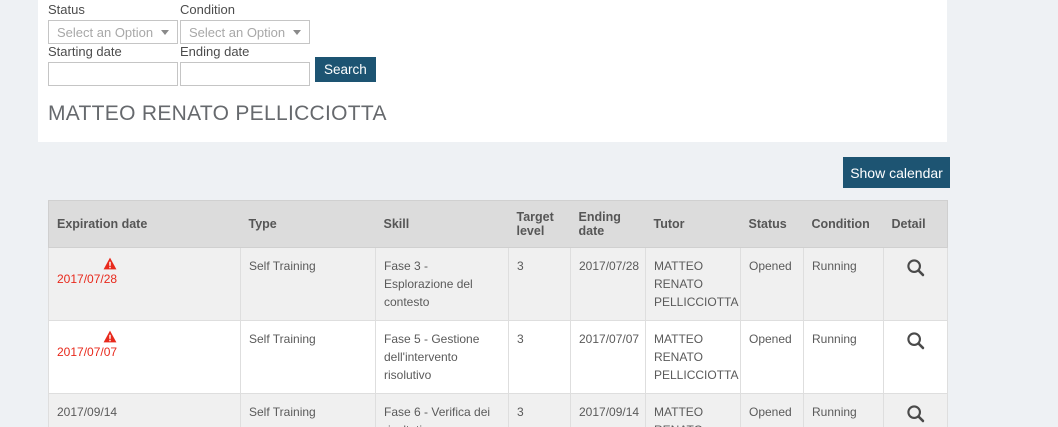 This screenshot has height=427, width=1058. What do you see at coordinates (105, 32) in the screenshot?
I see `status-select-placeholder: Select an Option` at bounding box center [105, 32].